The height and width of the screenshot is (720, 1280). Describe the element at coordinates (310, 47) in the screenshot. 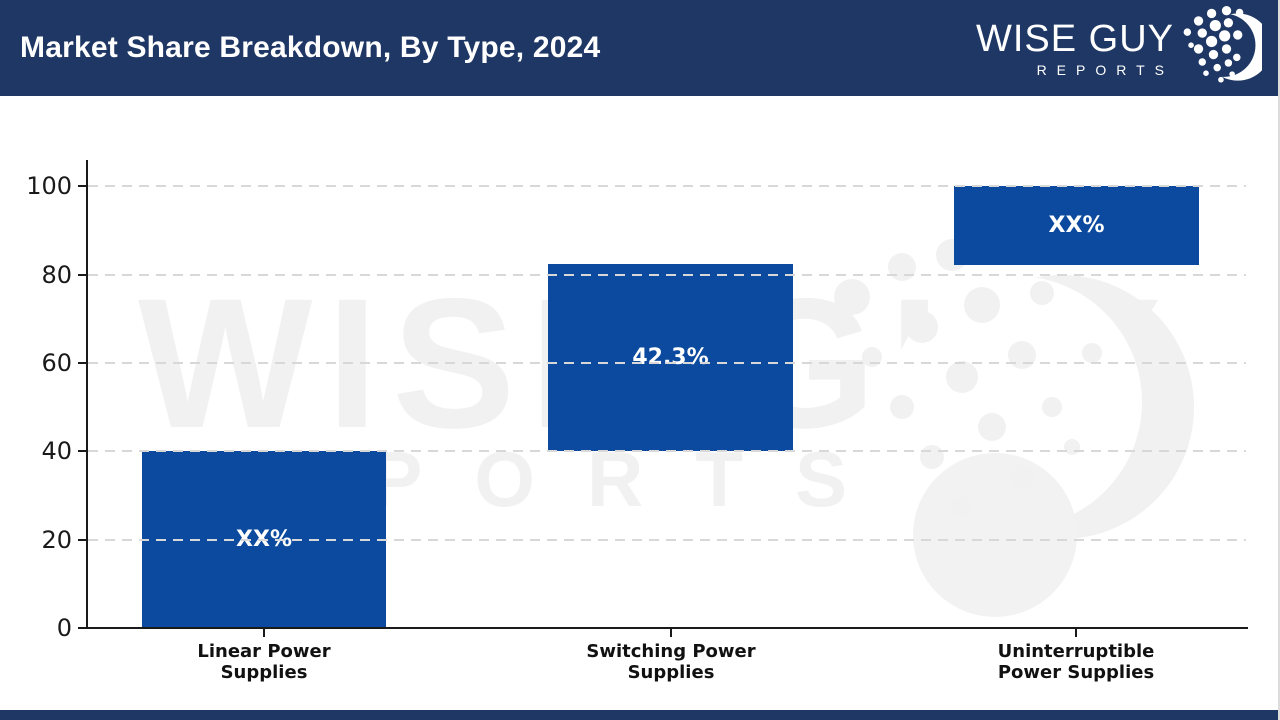

I see `page-title: Market Share Breakdown, By Type, 2024` at that location.